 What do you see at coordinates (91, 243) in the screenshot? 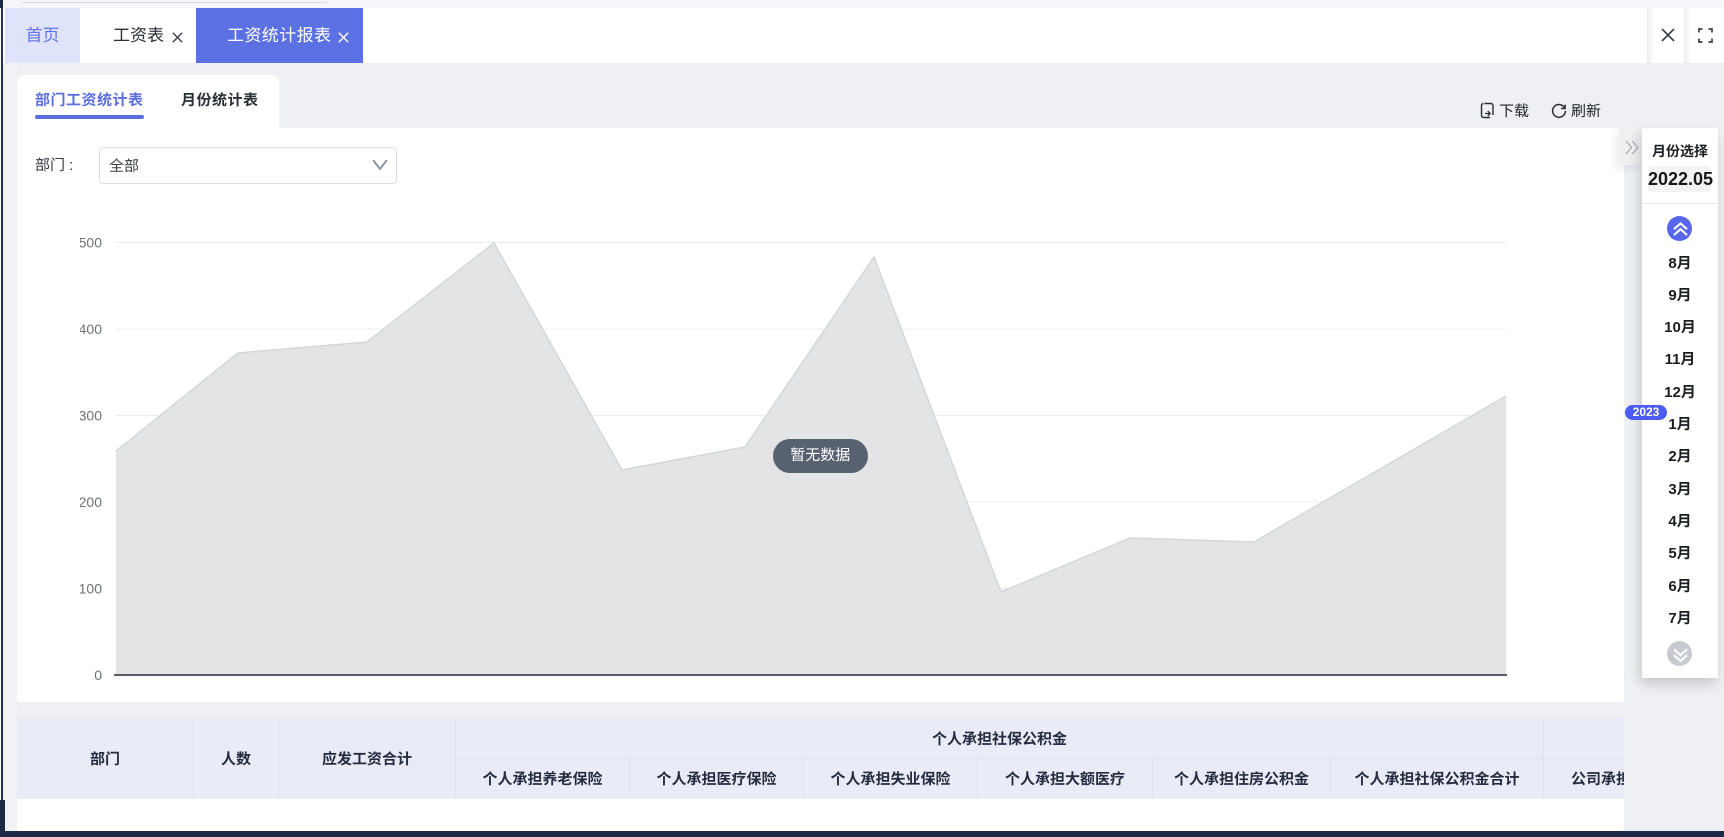
I see `svg-text: 500` at bounding box center [91, 243].